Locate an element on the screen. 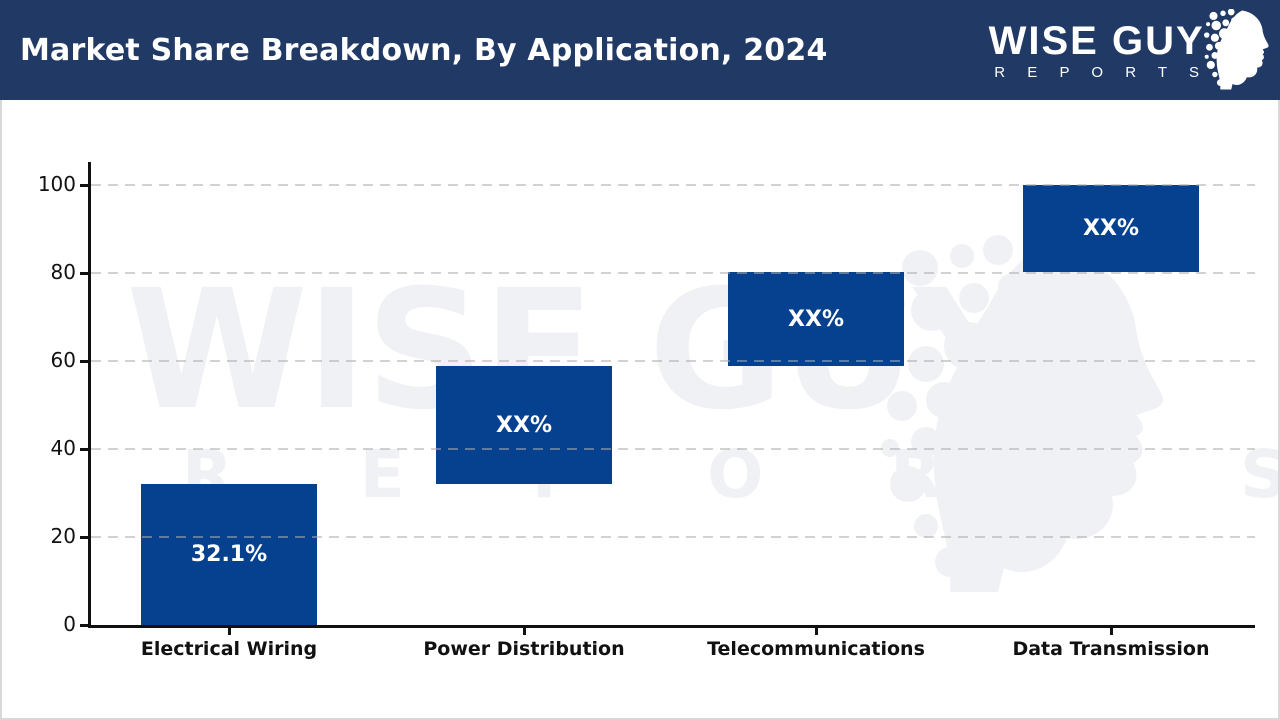 This screenshot has width=1280, height=720. bar-data-transmission: XX% is located at coordinates (1111, 229).